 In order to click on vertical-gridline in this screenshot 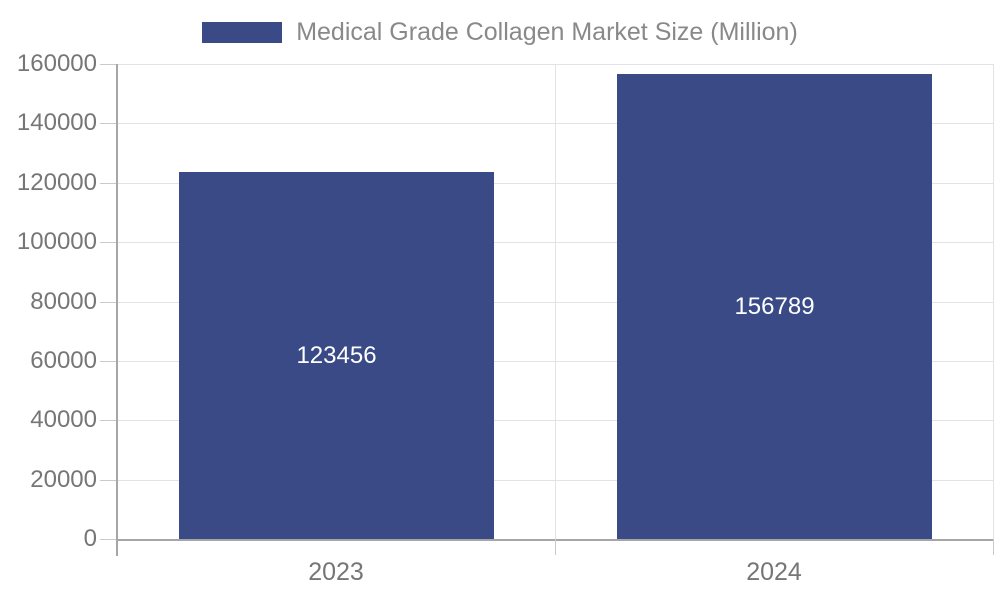, I will do `click(555, 301)`.